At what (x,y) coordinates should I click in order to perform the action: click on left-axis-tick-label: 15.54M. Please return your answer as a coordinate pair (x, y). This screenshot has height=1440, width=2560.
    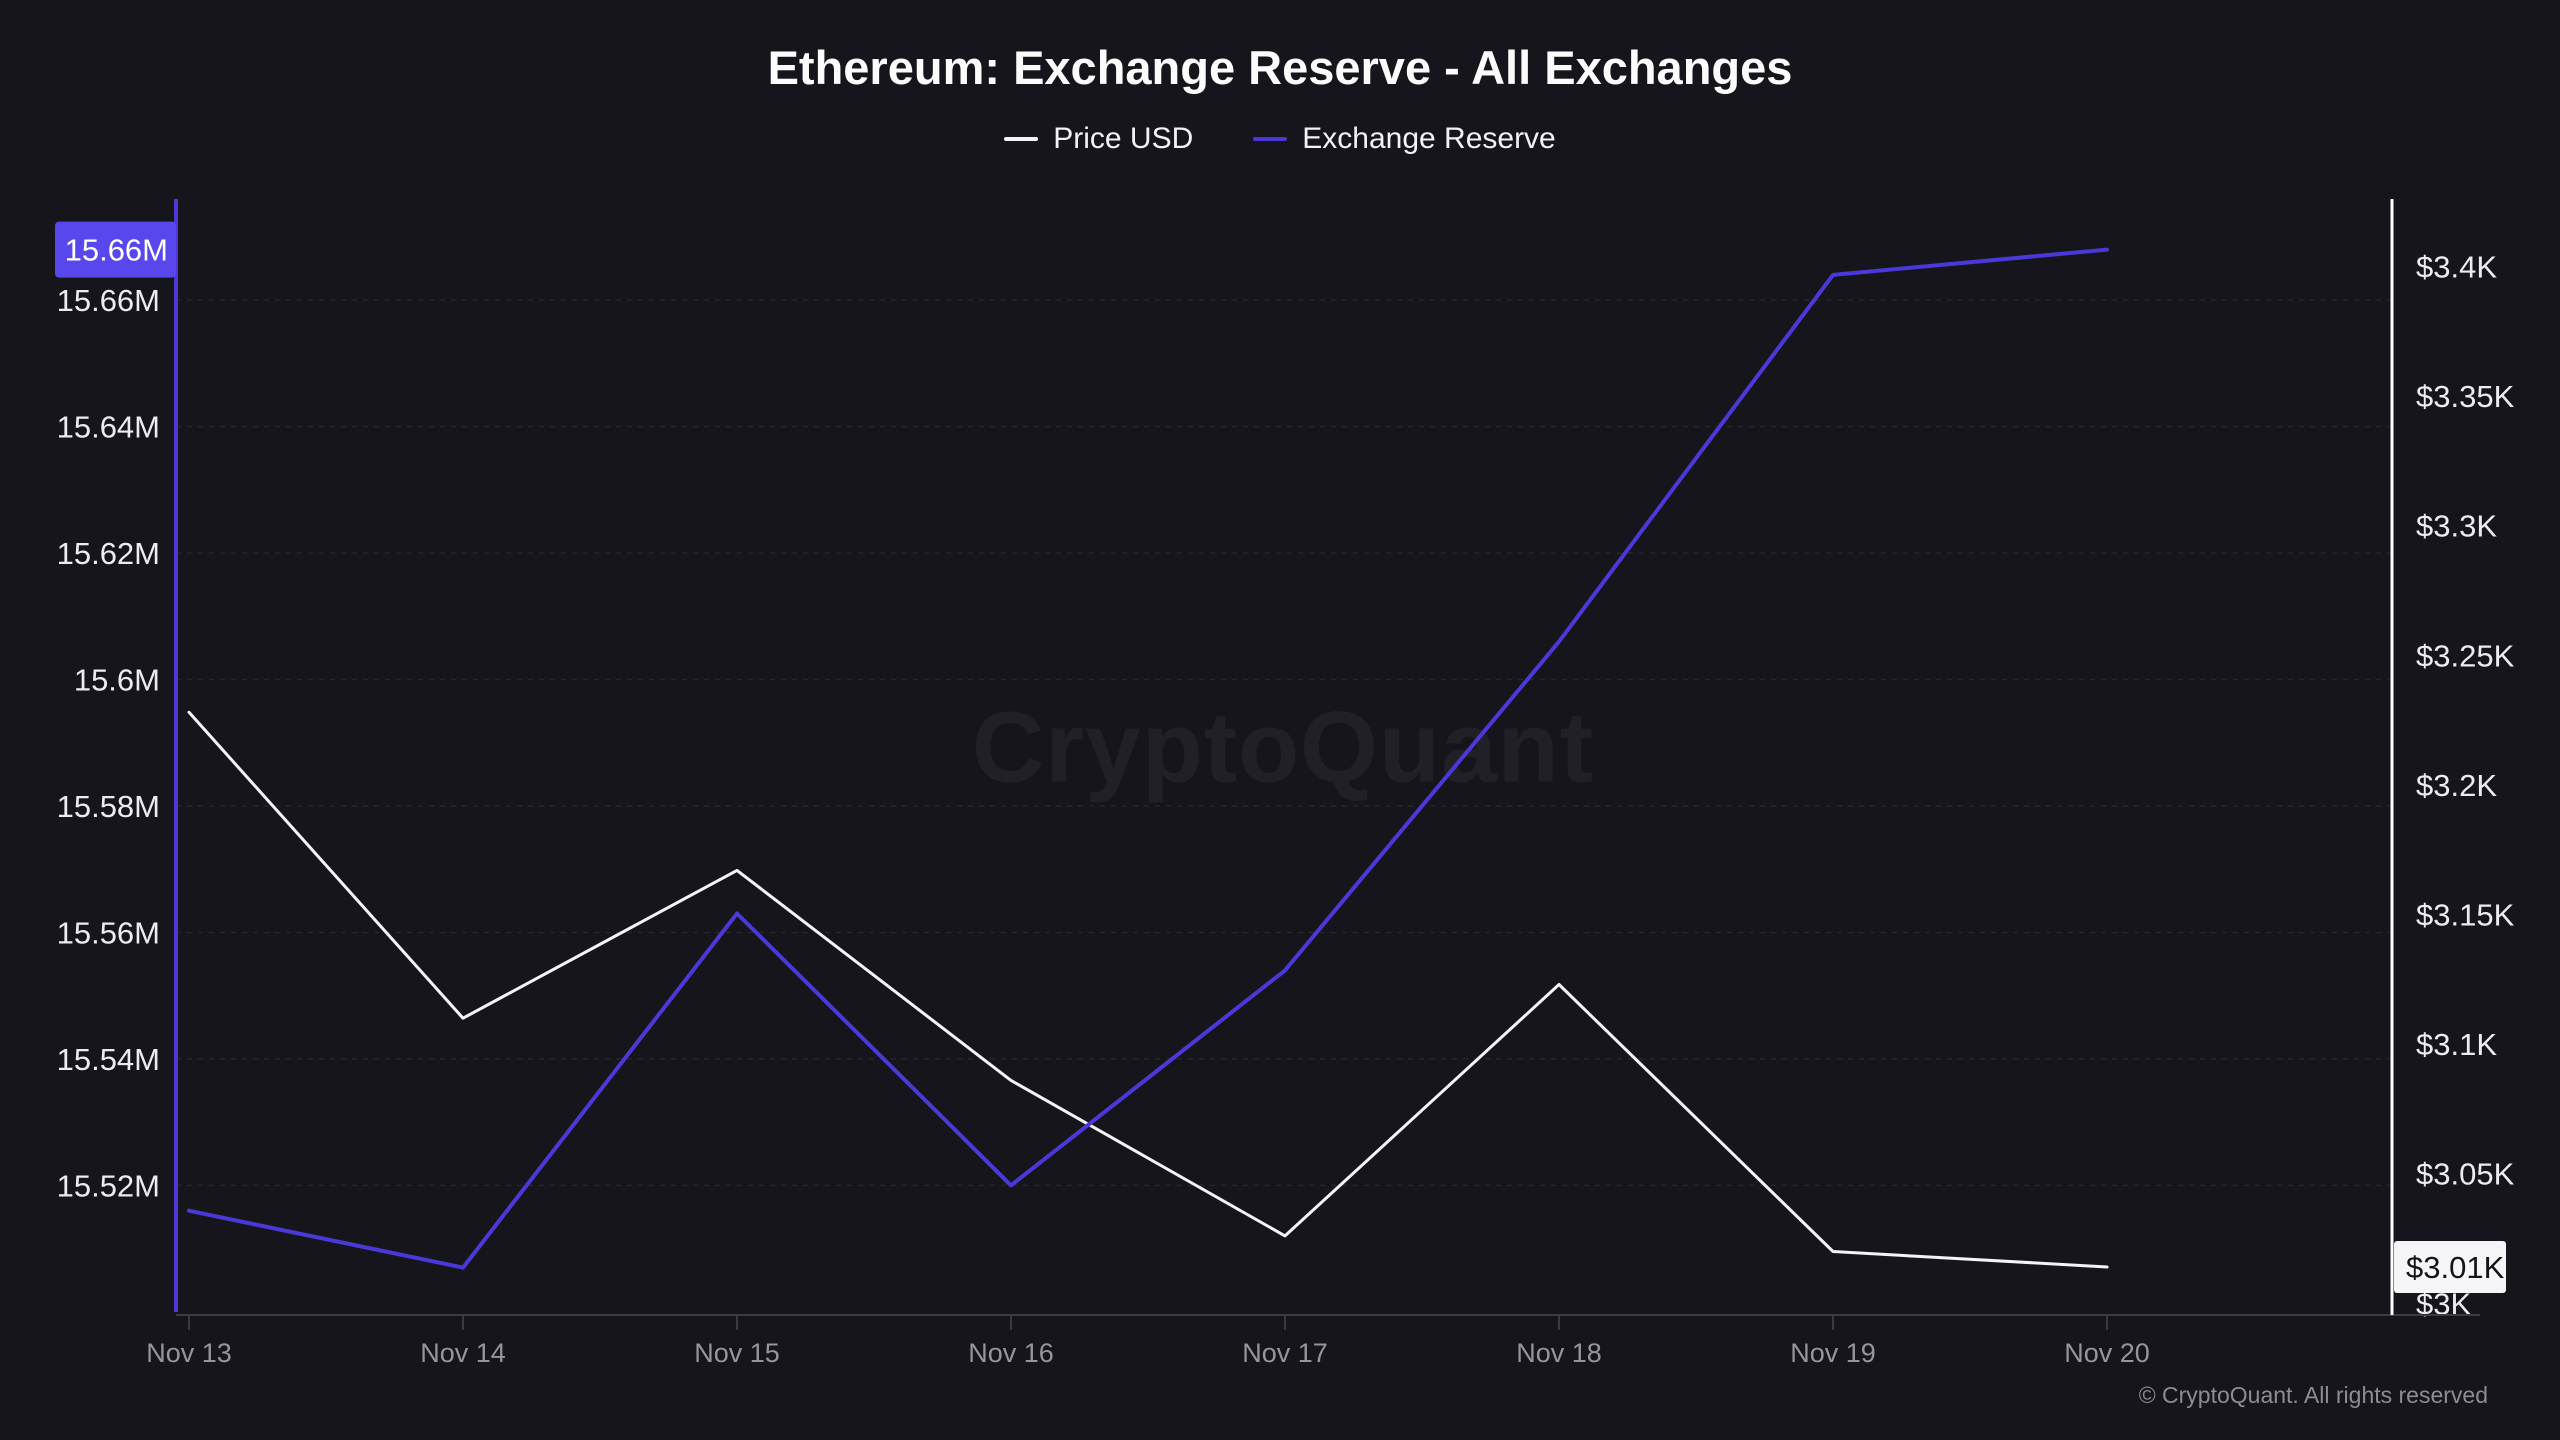
    Looking at the image, I should click on (108, 1059).